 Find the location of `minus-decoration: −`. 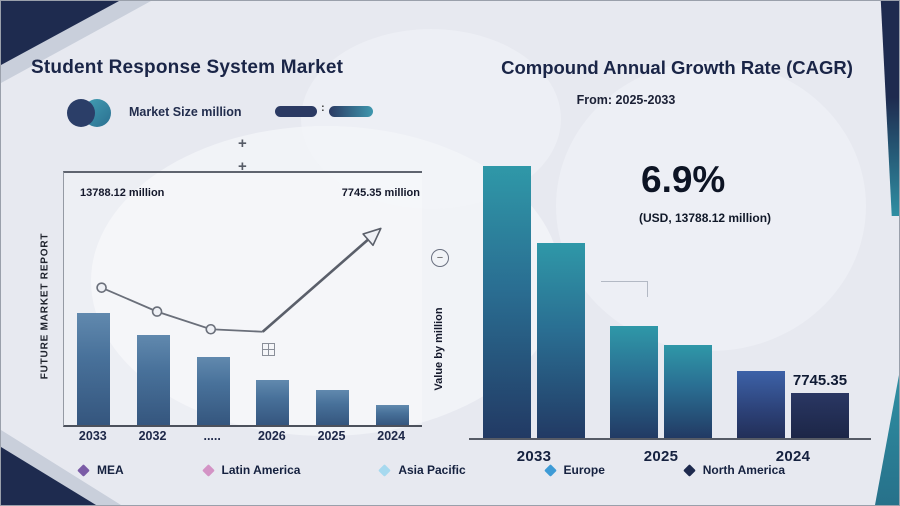

minus-decoration: − is located at coordinates (440, 258).